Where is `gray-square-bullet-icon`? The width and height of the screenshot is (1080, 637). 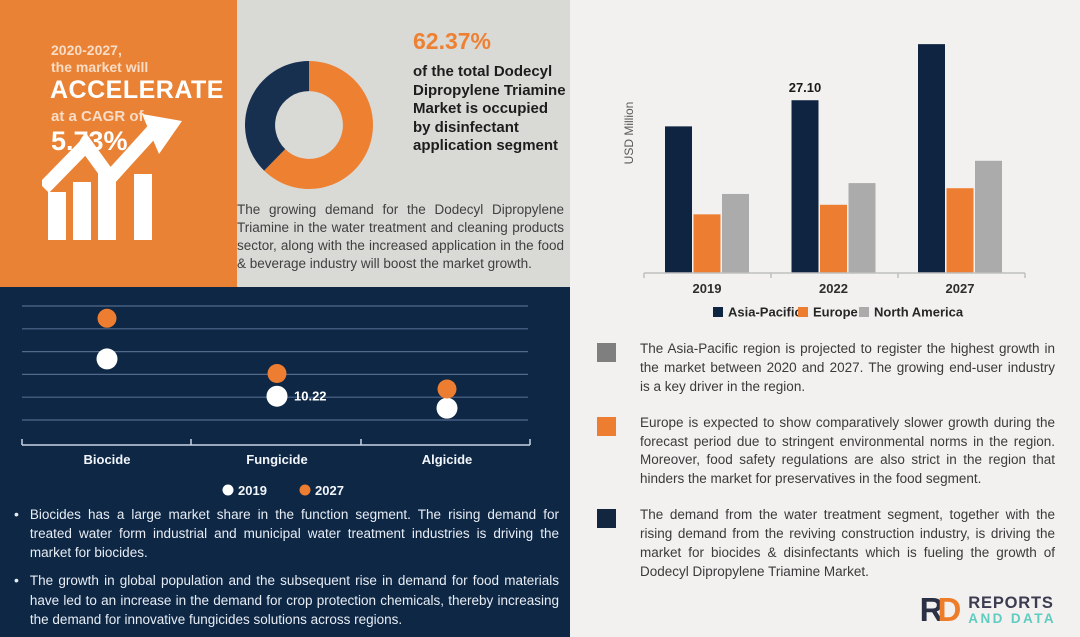 gray-square-bullet-icon is located at coordinates (606, 352).